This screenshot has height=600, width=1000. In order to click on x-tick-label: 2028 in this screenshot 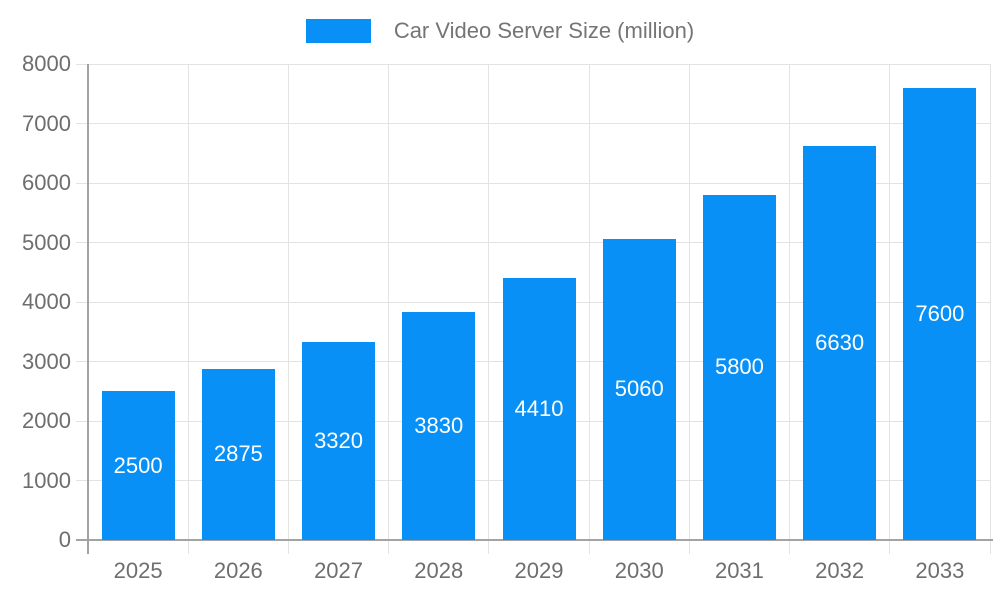, I will do `click(439, 570)`.